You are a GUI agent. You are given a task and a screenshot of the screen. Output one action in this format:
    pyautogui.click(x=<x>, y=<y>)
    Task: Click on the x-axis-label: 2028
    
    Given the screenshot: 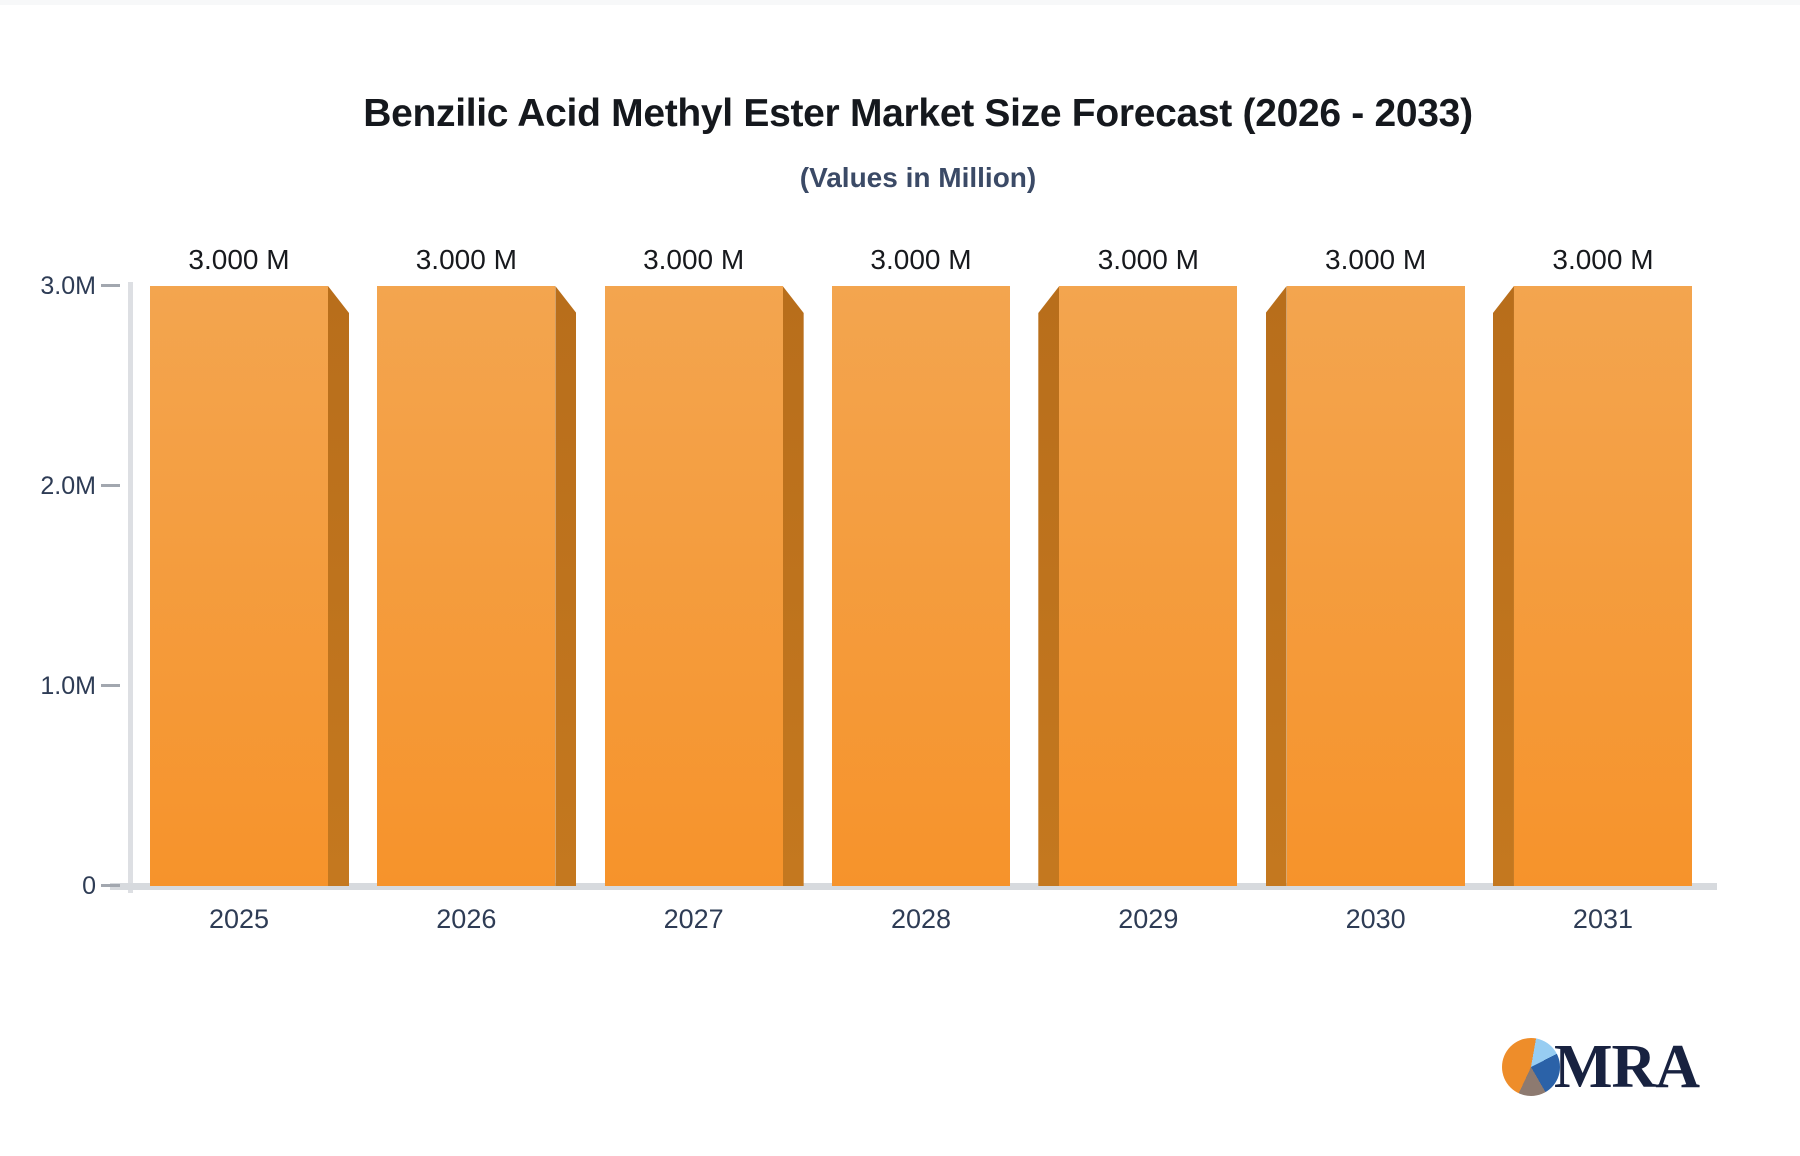 What is the action you would take?
    pyautogui.click(x=921, y=919)
    